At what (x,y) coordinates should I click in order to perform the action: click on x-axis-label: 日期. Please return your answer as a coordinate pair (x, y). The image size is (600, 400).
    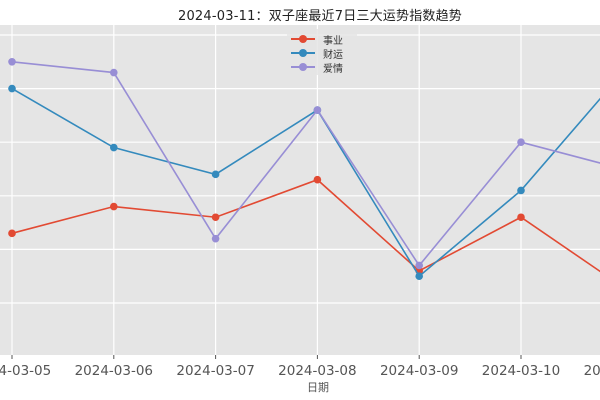
    Looking at the image, I should click on (318, 387).